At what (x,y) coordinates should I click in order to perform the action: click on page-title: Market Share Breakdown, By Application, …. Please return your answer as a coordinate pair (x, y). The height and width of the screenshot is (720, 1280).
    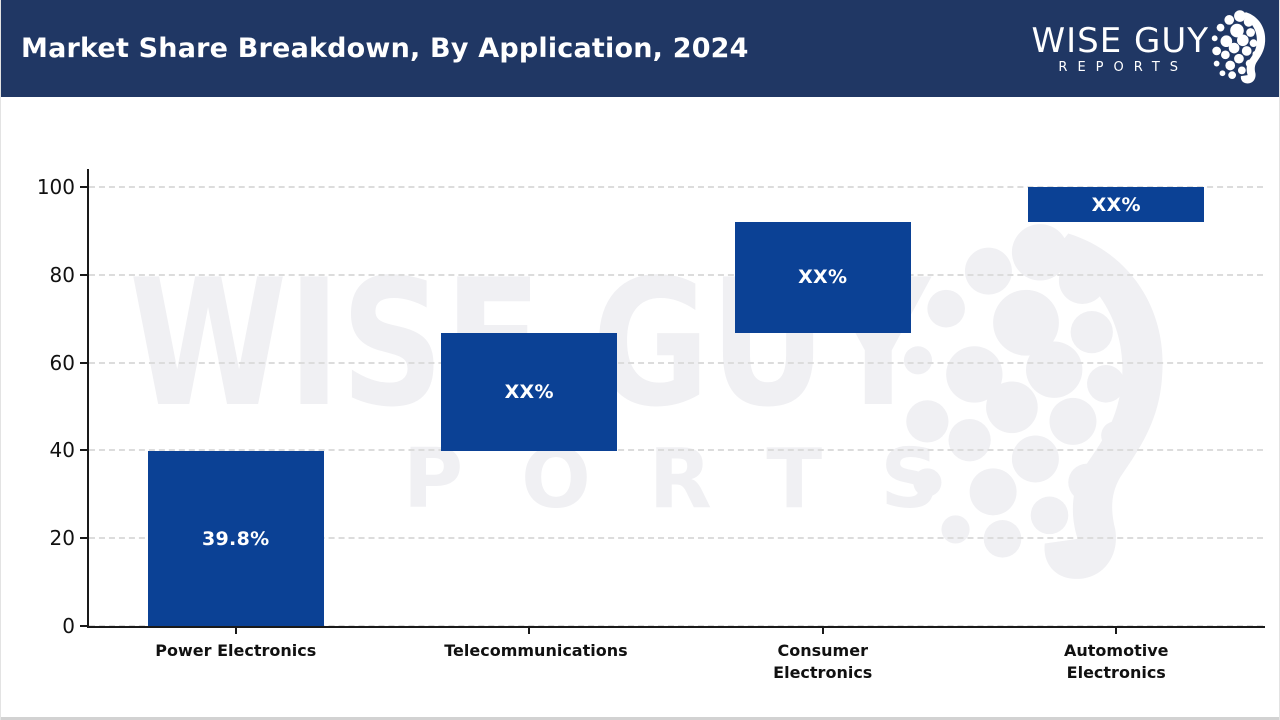
    Looking at the image, I should click on (385, 48).